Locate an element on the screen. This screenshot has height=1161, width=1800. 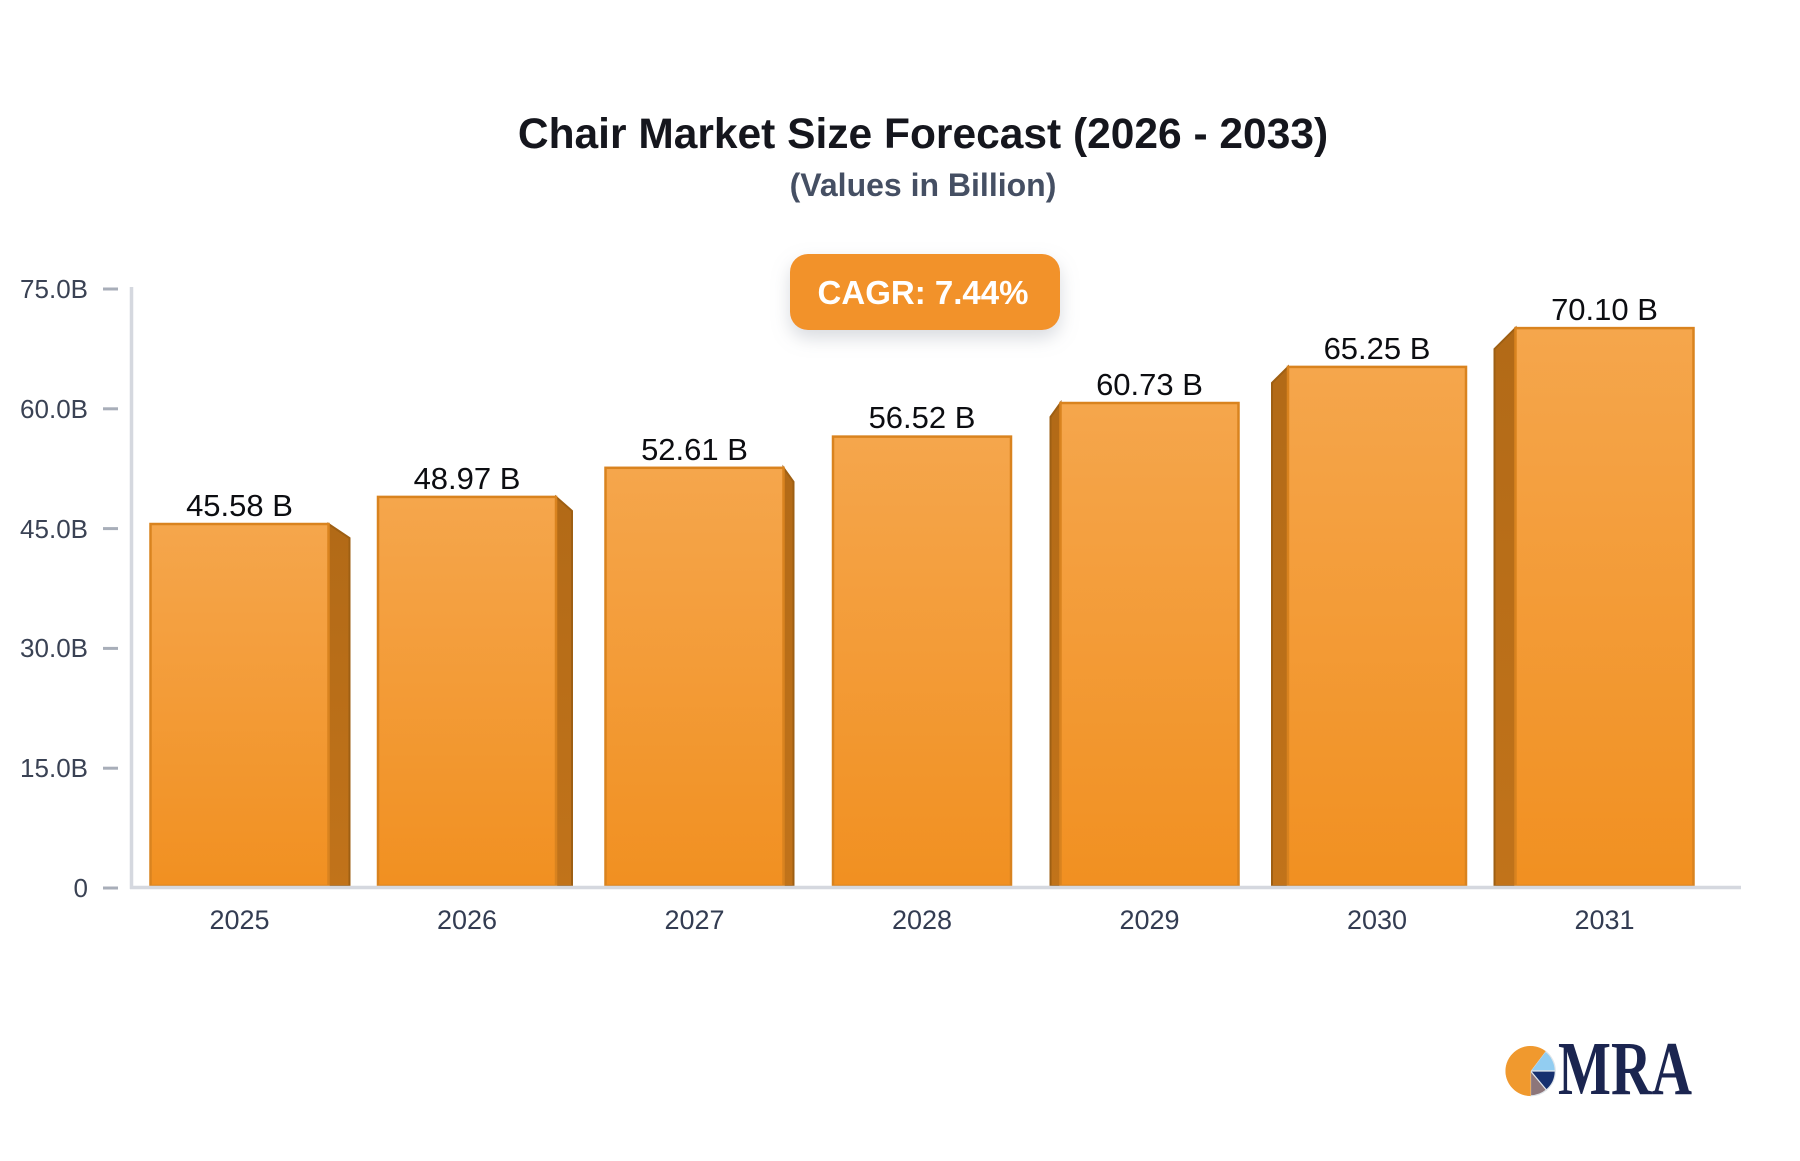
svg-text: 2030 is located at coordinates (1377, 920).